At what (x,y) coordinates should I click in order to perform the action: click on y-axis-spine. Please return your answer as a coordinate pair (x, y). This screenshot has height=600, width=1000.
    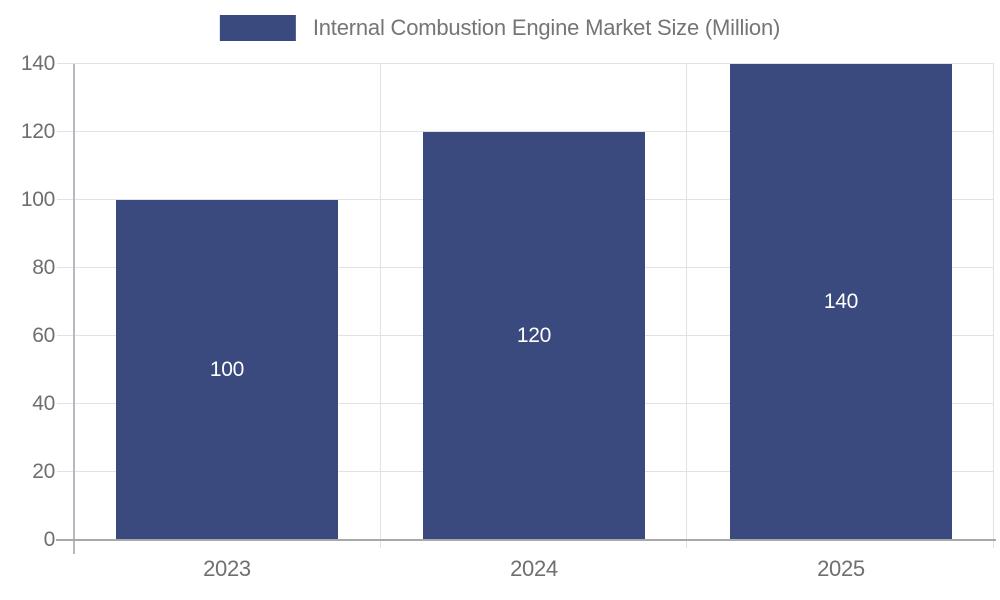
    Looking at the image, I should click on (74, 309).